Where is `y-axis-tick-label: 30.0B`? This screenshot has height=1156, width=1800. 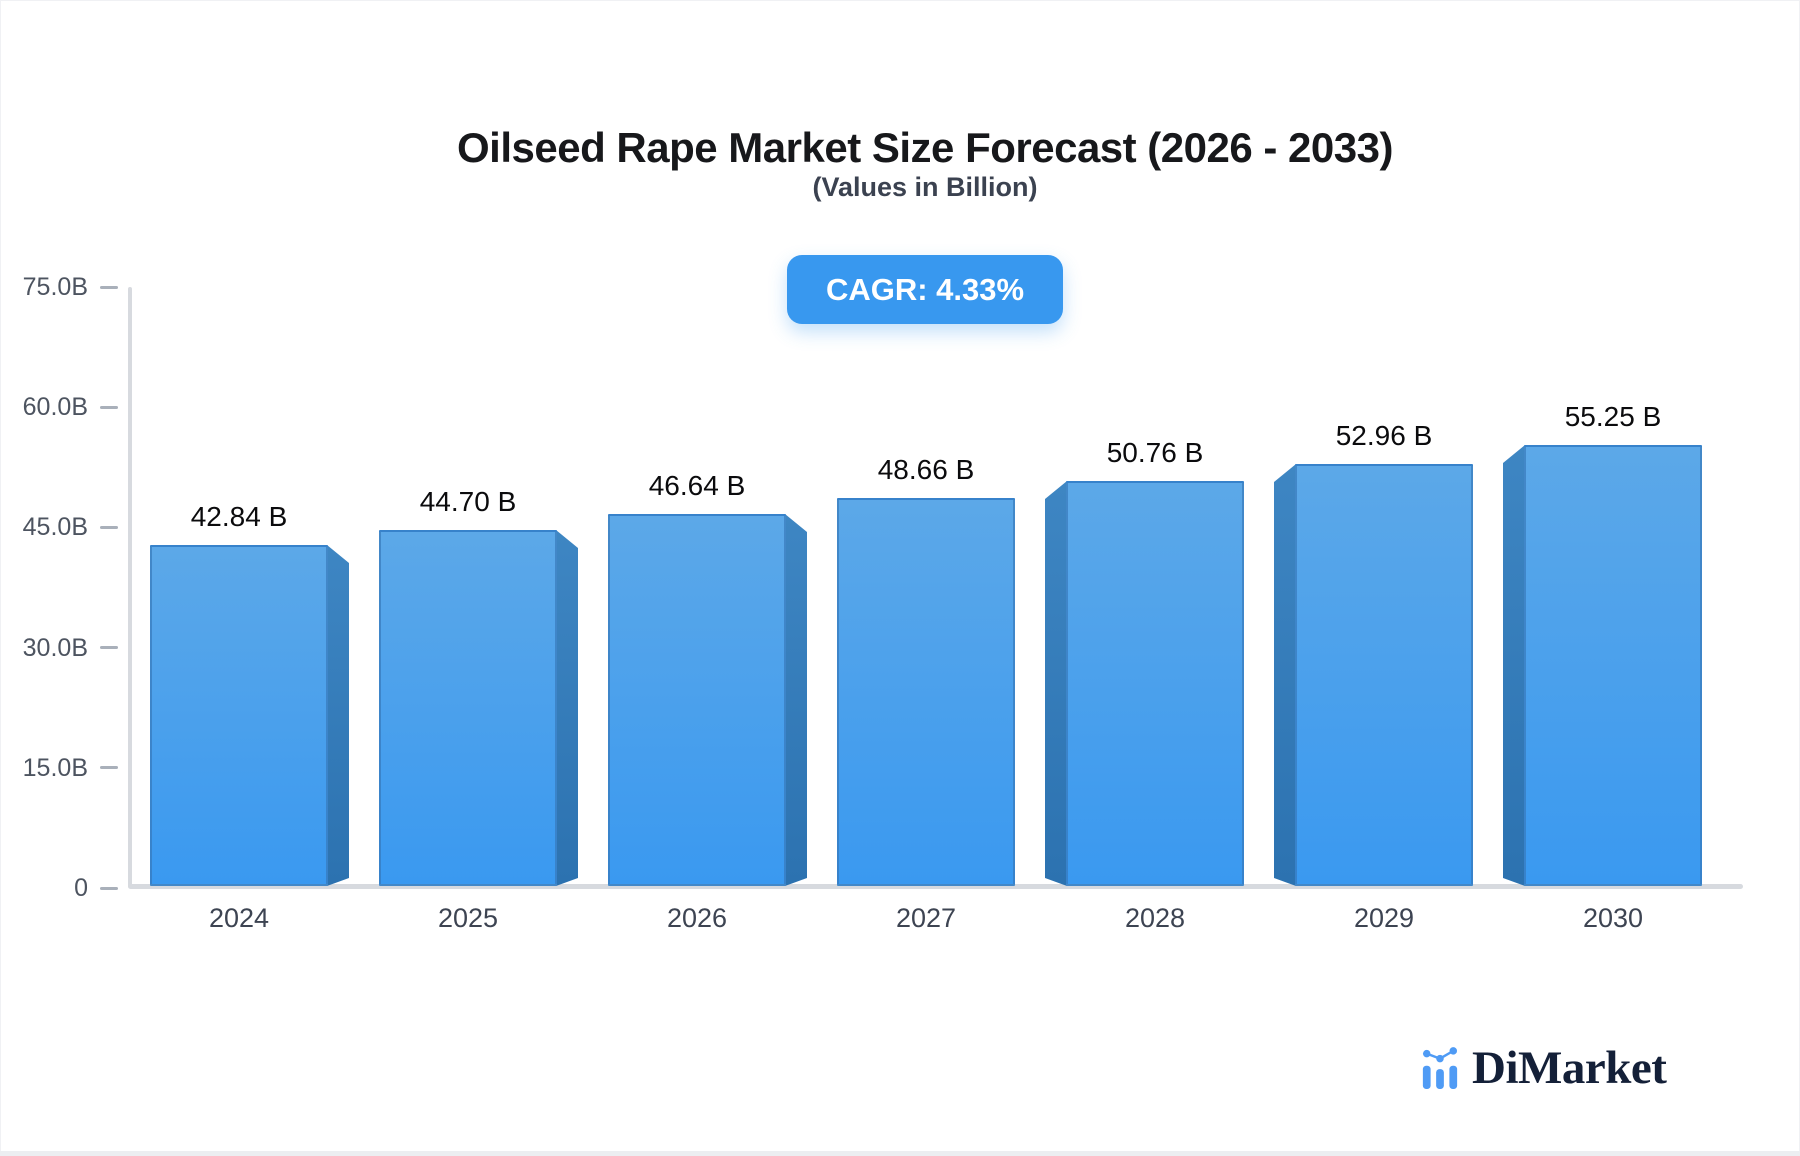 y-axis-tick-label: 30.0B is located at coordinates (55, 647).